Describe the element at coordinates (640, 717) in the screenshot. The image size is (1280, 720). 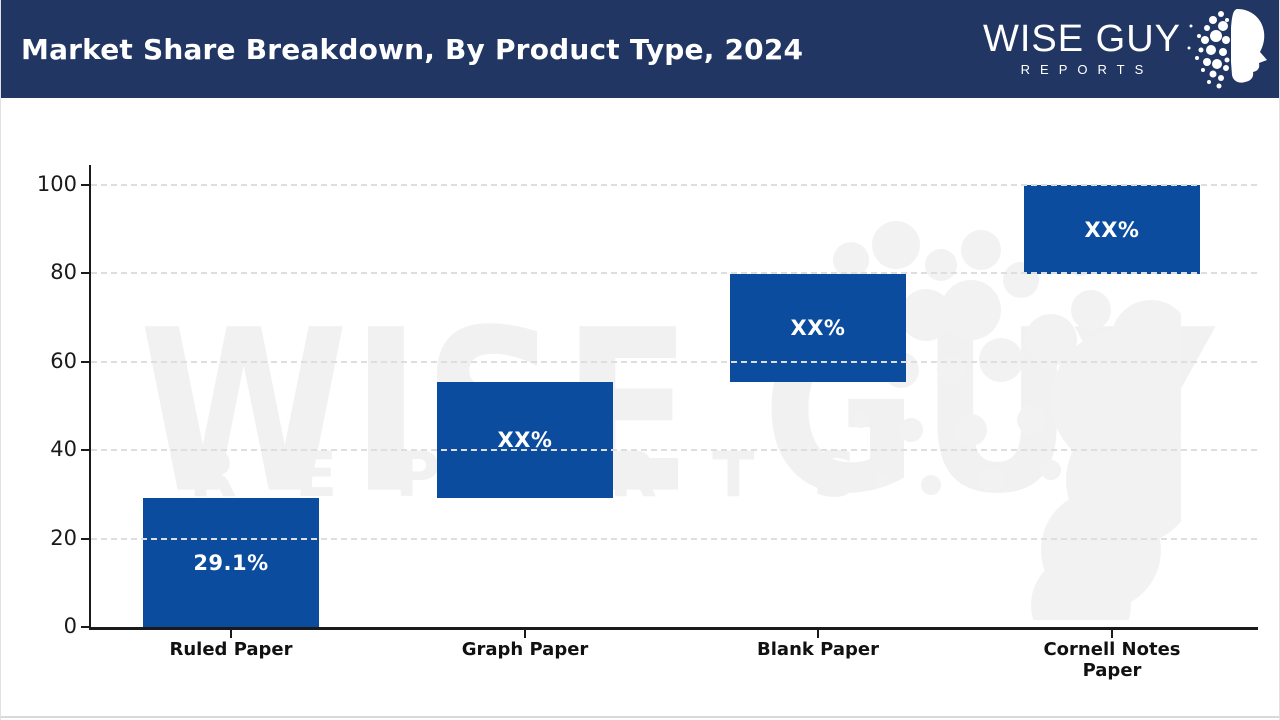
I see `bottom-divider` at that location.